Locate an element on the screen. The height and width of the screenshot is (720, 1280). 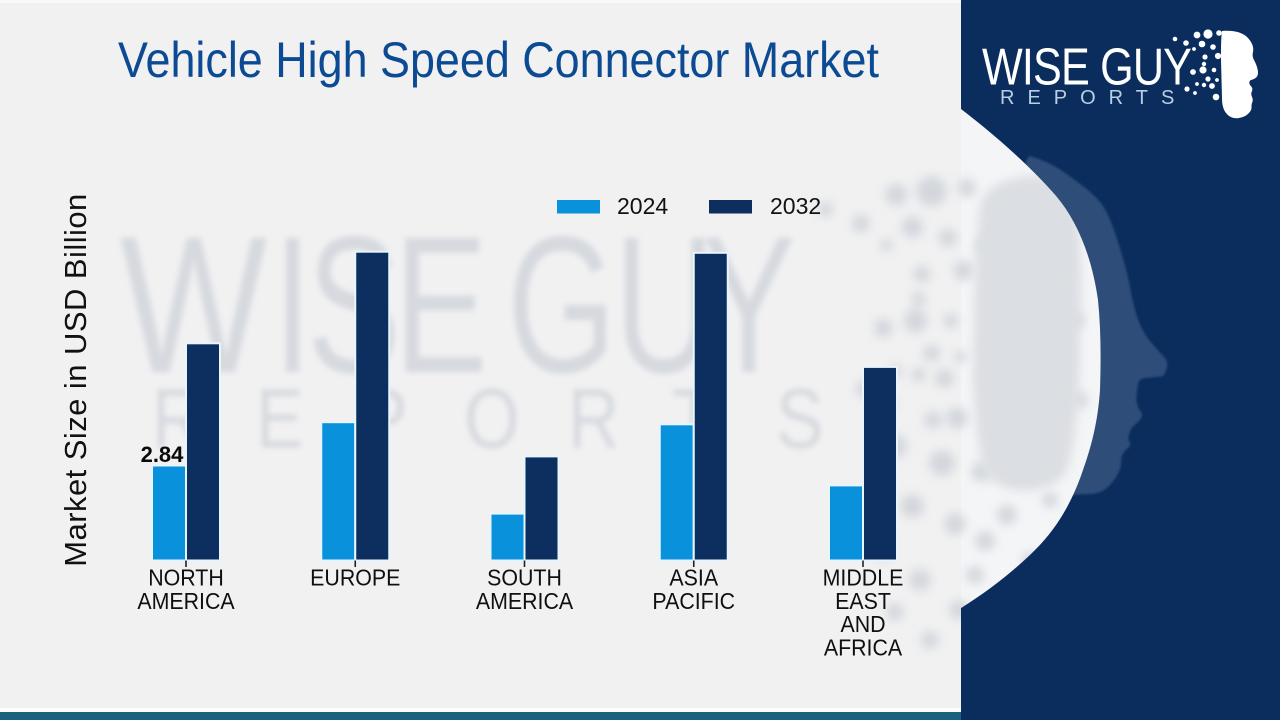
svg-text: 2.84 is located at coordinates (163, 454).